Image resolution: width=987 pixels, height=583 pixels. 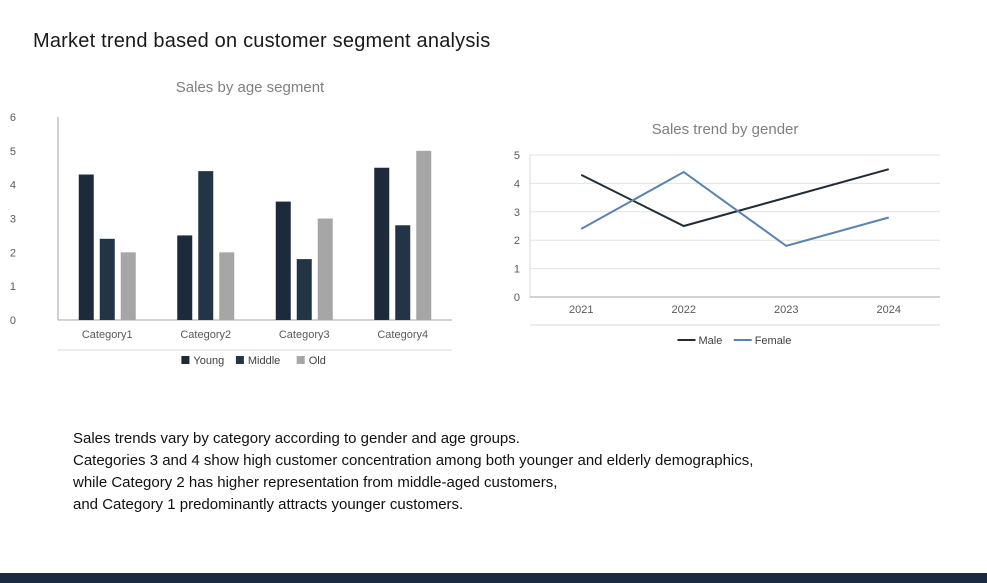 I want to click on bar-chart-title: Sales by age segment, so click(x=250, y=87).